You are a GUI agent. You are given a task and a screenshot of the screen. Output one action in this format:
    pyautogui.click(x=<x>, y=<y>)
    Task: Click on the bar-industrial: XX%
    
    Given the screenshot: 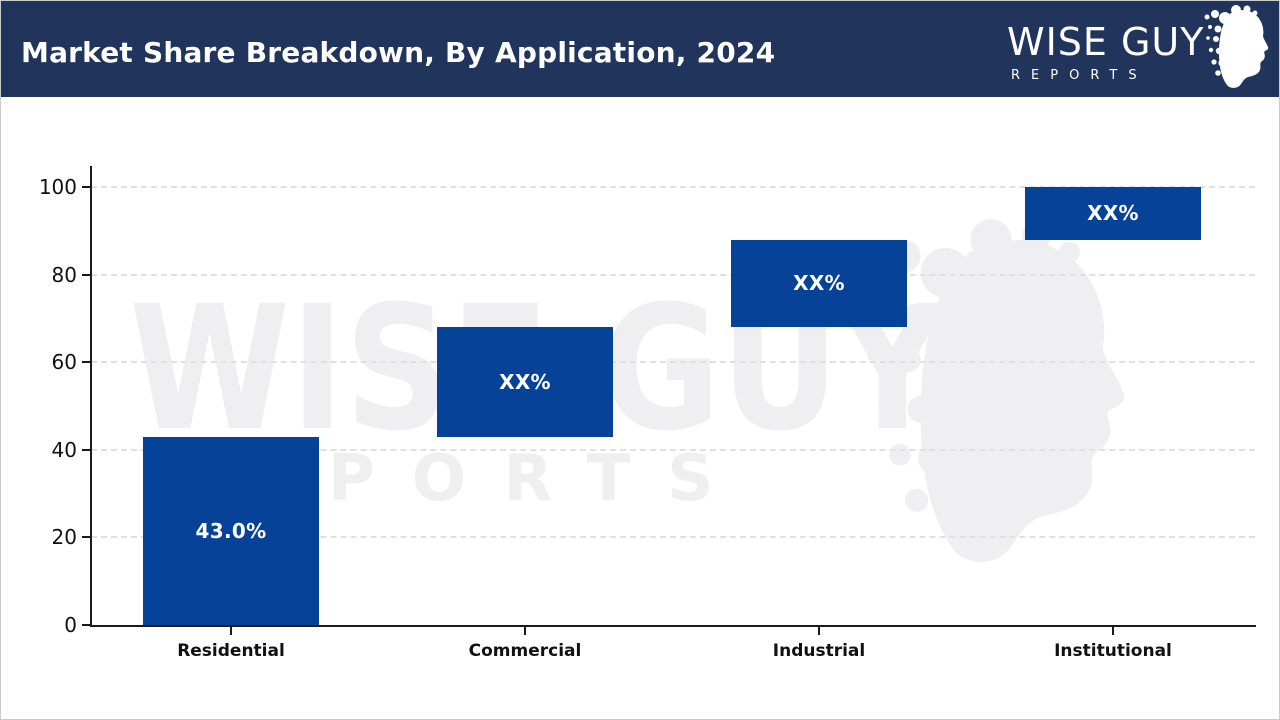 What is the action you would take?
    pyautogui.click(x=819, y=283)
    